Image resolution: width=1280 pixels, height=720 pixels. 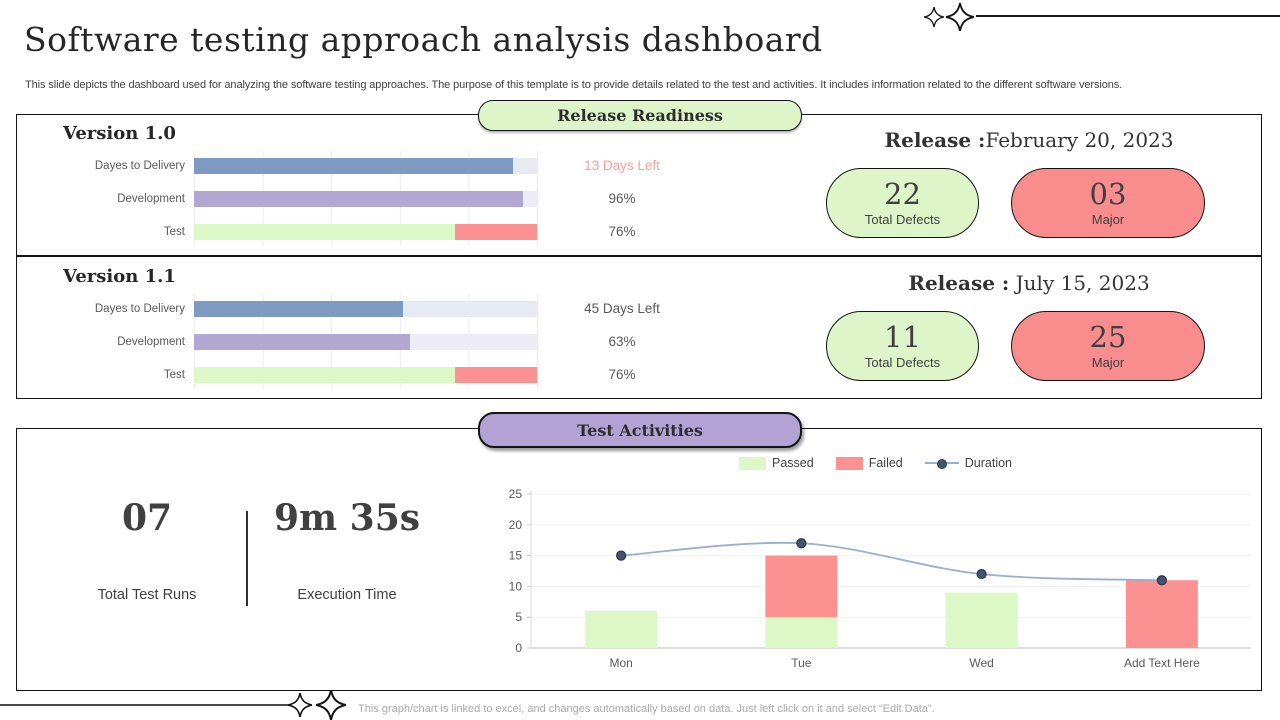 I want to click on footer-divider-line, so click(x=148, y=705).